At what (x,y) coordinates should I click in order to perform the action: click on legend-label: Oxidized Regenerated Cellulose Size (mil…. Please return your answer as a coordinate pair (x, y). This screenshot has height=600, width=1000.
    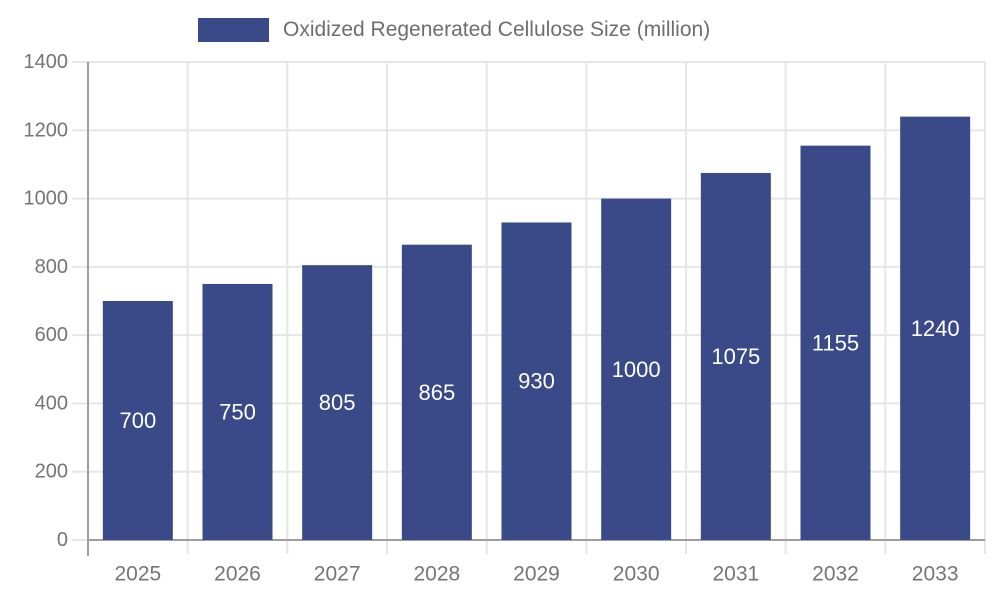
    Looking at the image, I should click on (497, 29).